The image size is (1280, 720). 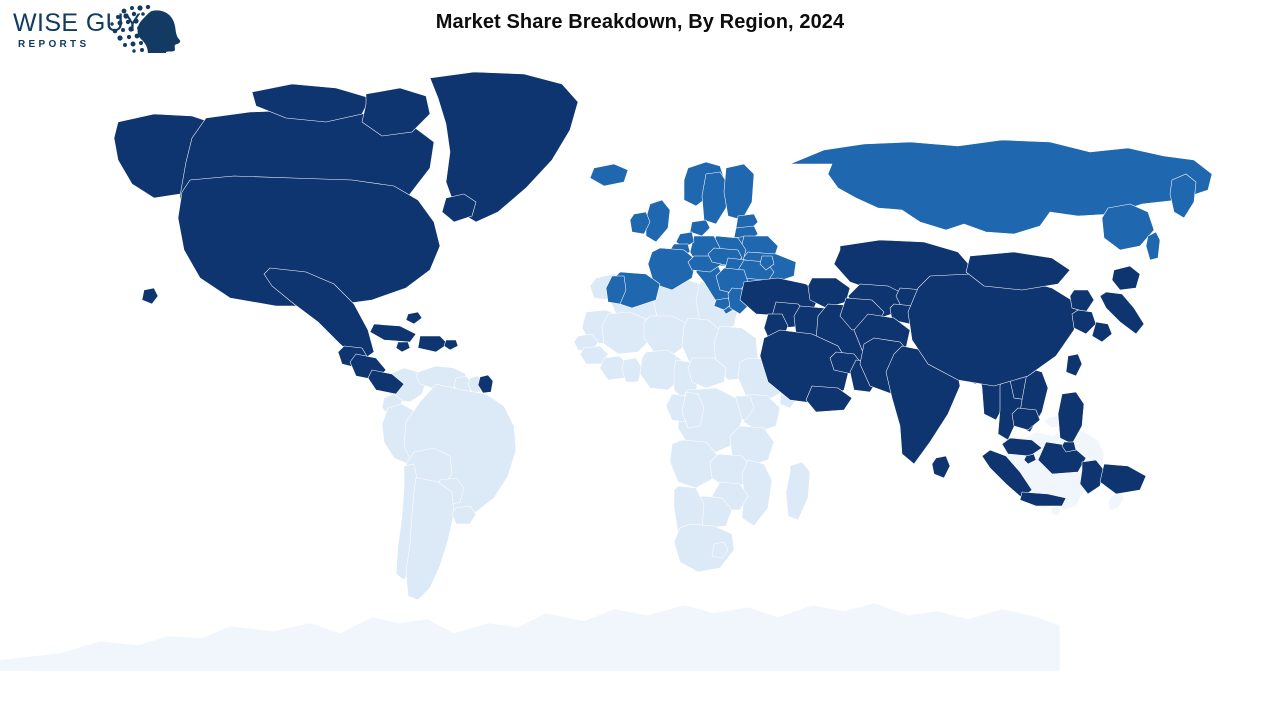 What do you see at coordinates (715, 198) in the screenshot?
I see `country-sweden` at bounding box center [715, 198].